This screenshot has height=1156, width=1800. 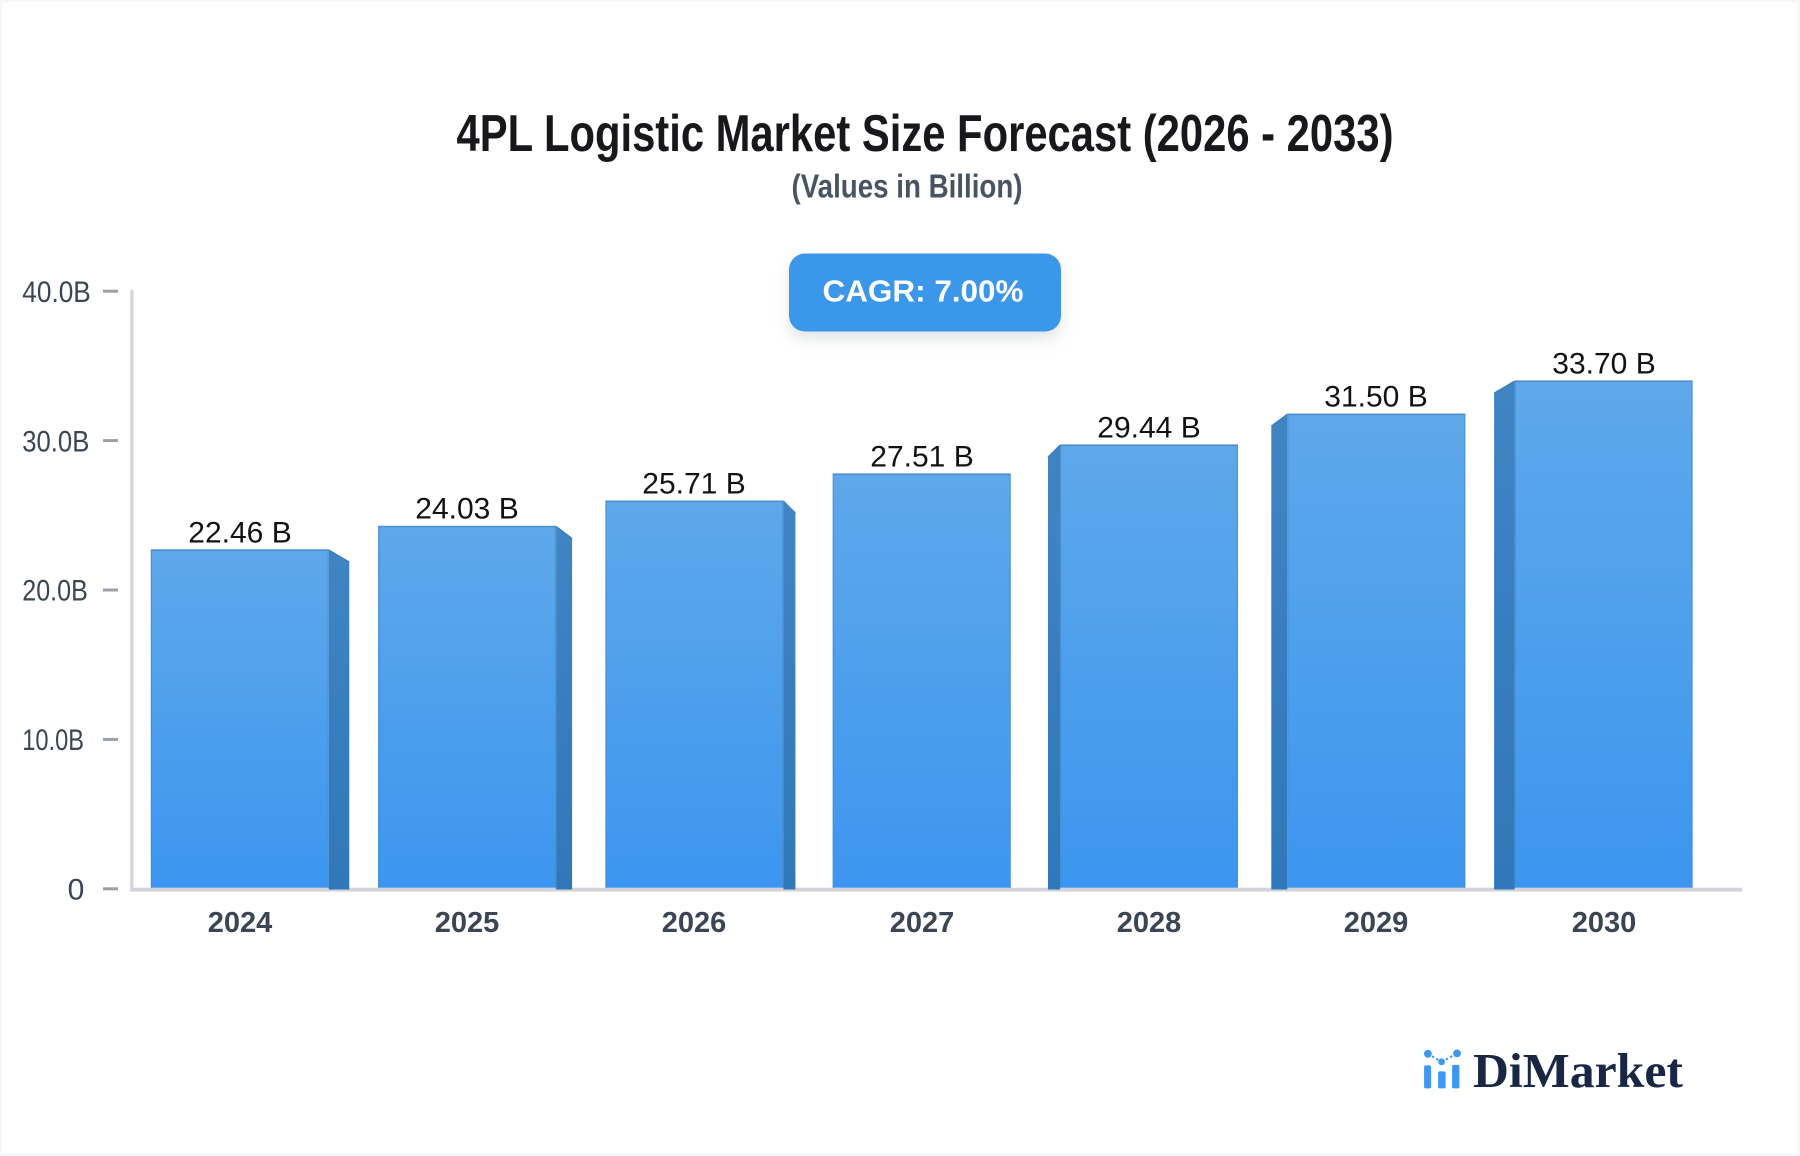 What do you see at coordinates (239, 532) in the screenshot?
I see `svg-text: 22.46 B` at bounding box center [239, 532].